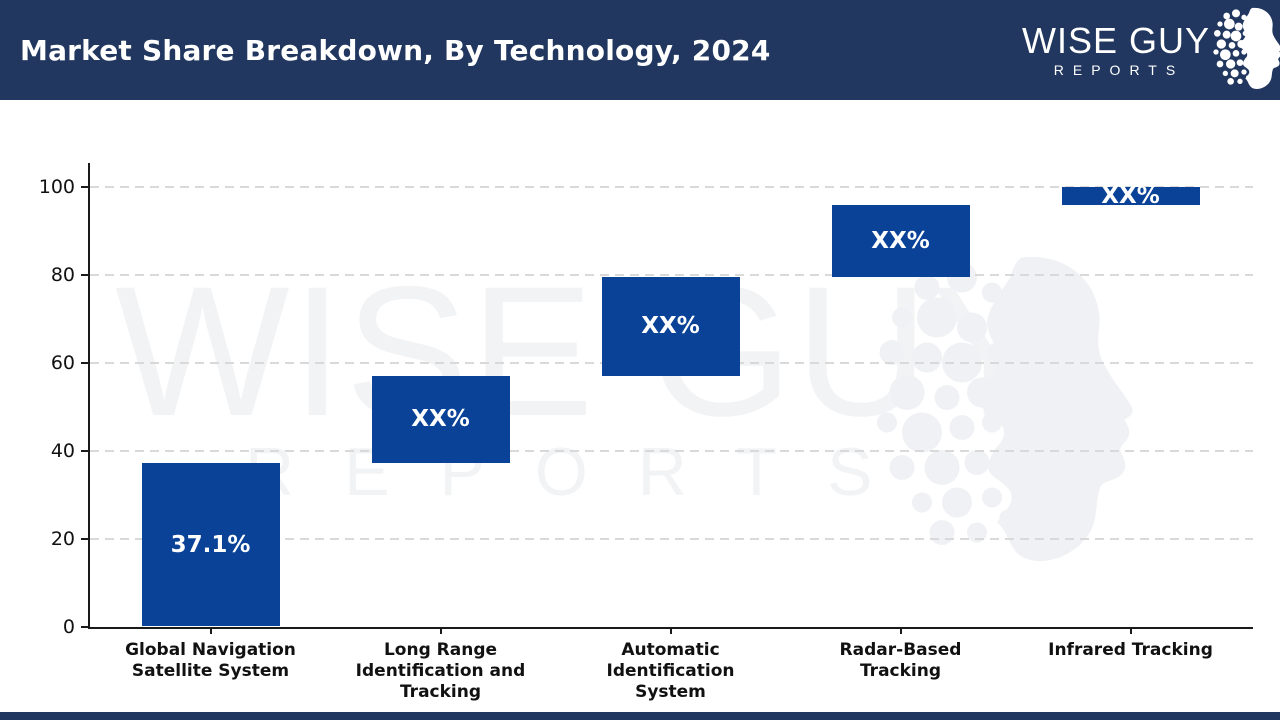 The height and width of the screenshot is (720, 1280). I want to click on footer-strip, so click(640, 716).